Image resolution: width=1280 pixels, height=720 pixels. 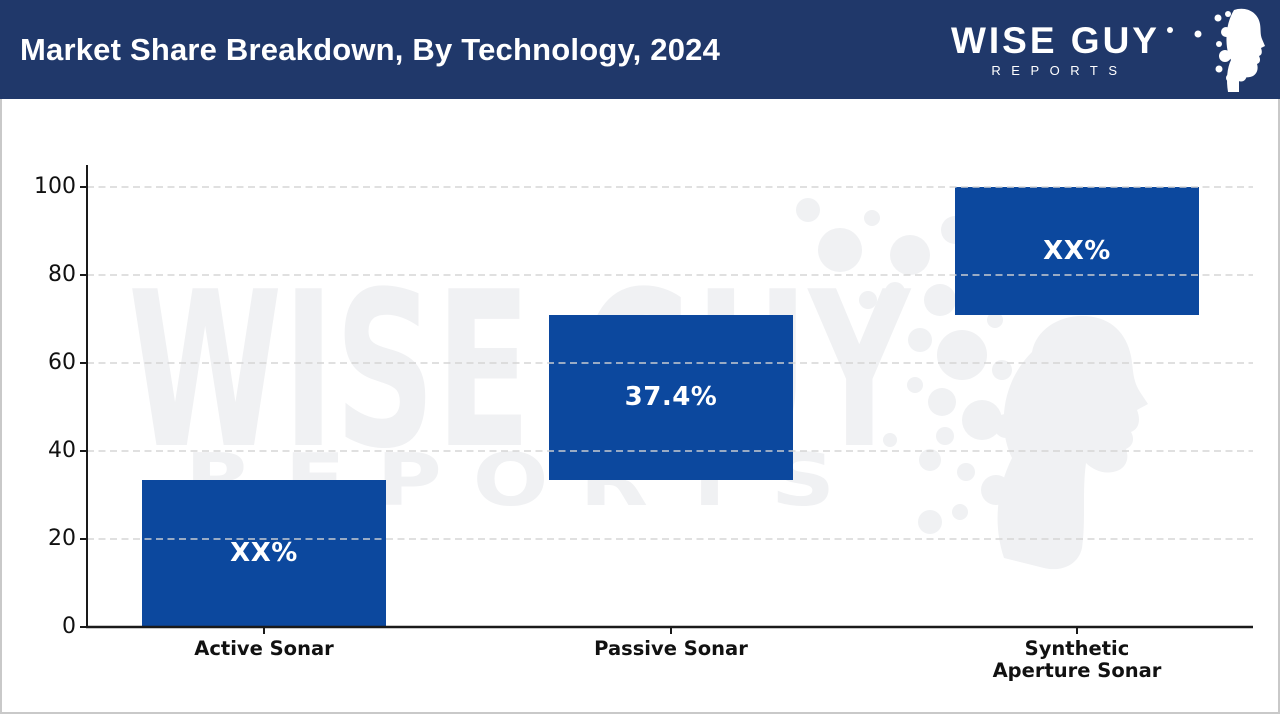 I want to click on bar-value-label: 37.4%, so click(x=671, y=397).